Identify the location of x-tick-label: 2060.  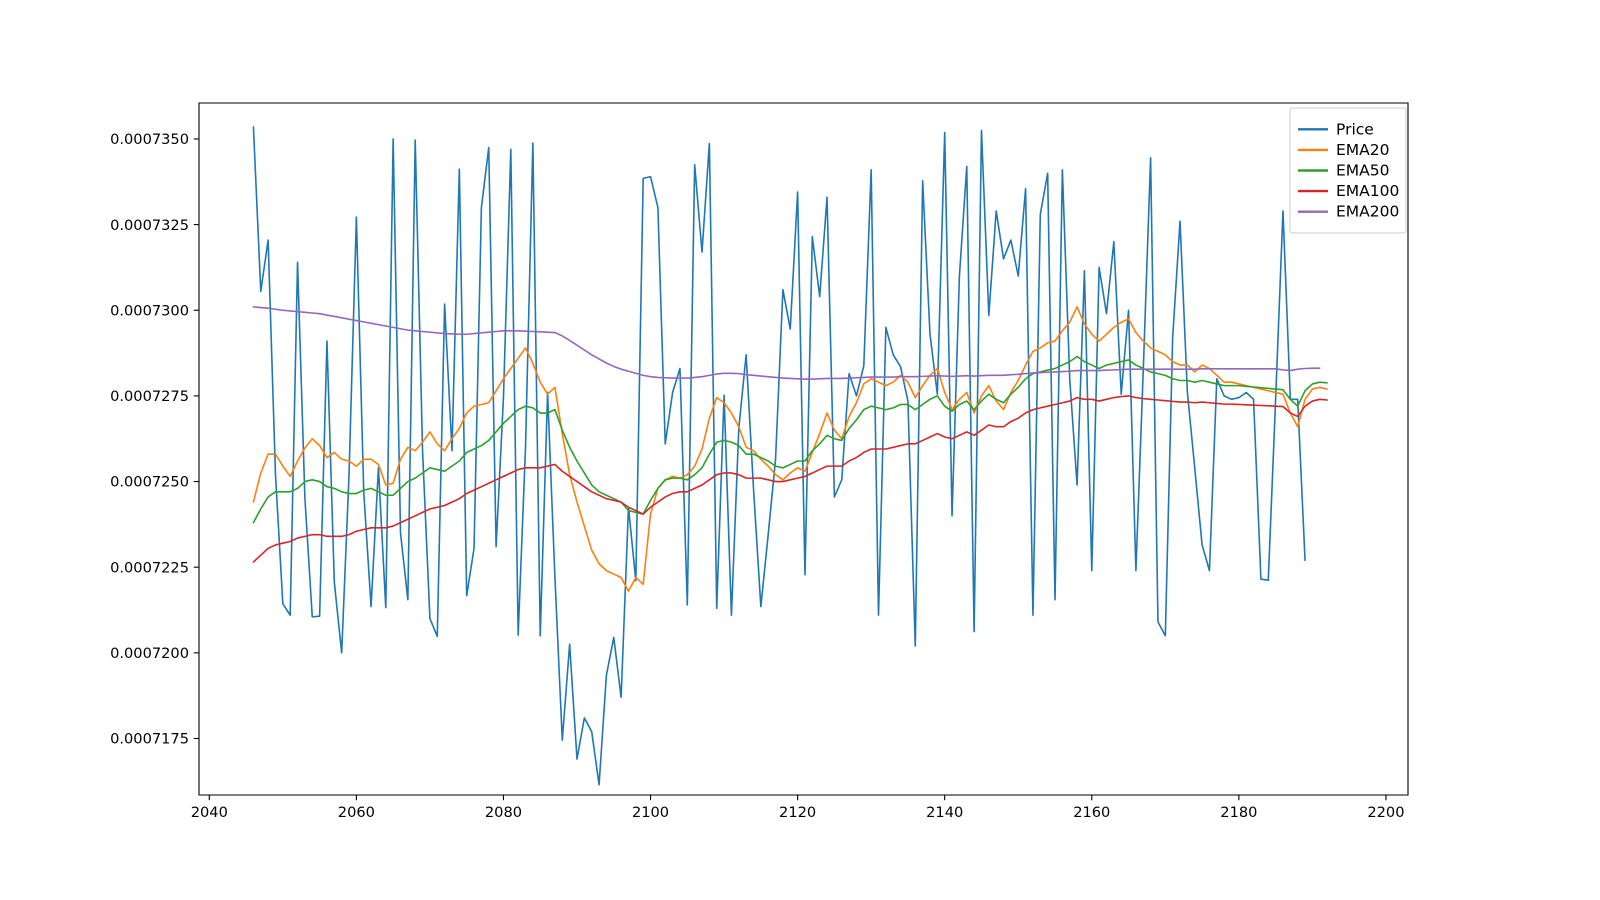
(356, 812).